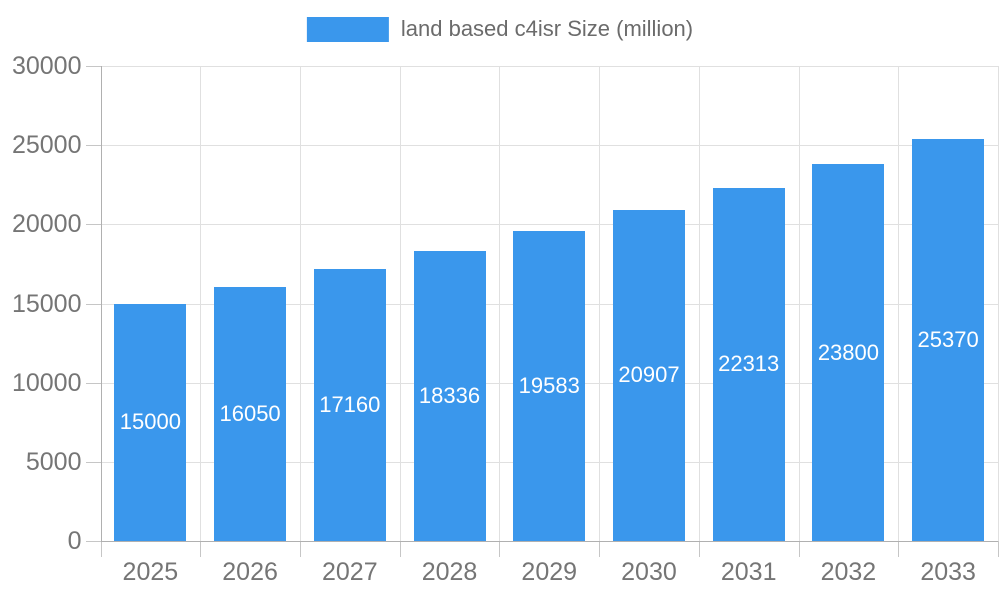 The height and width of the screenshot is (600, 1000). Describe the element at coordinates (53, 461) in the screenshot. I see `y-axis-tick-label: 5000` at that location.